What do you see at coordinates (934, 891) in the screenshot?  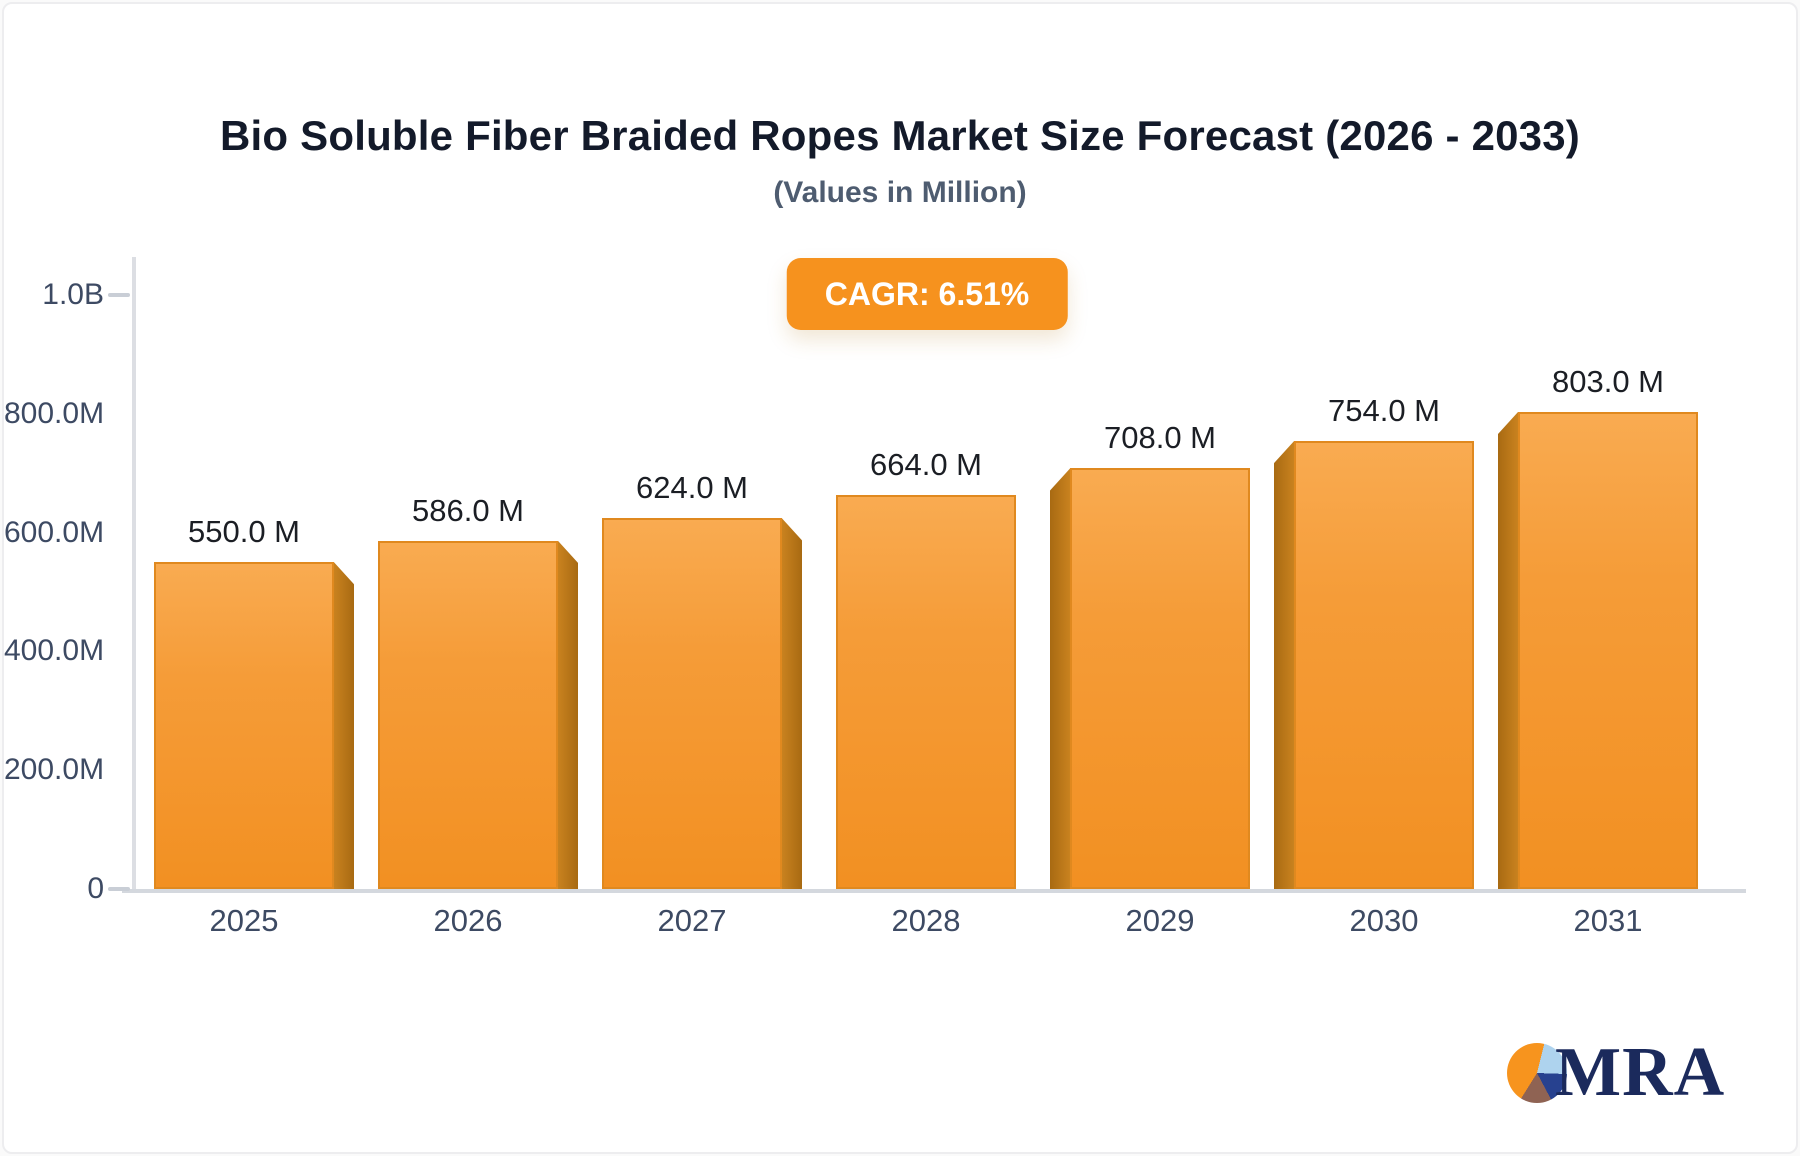 I see `x-axis-baseline` at bounding box center [934, 891].